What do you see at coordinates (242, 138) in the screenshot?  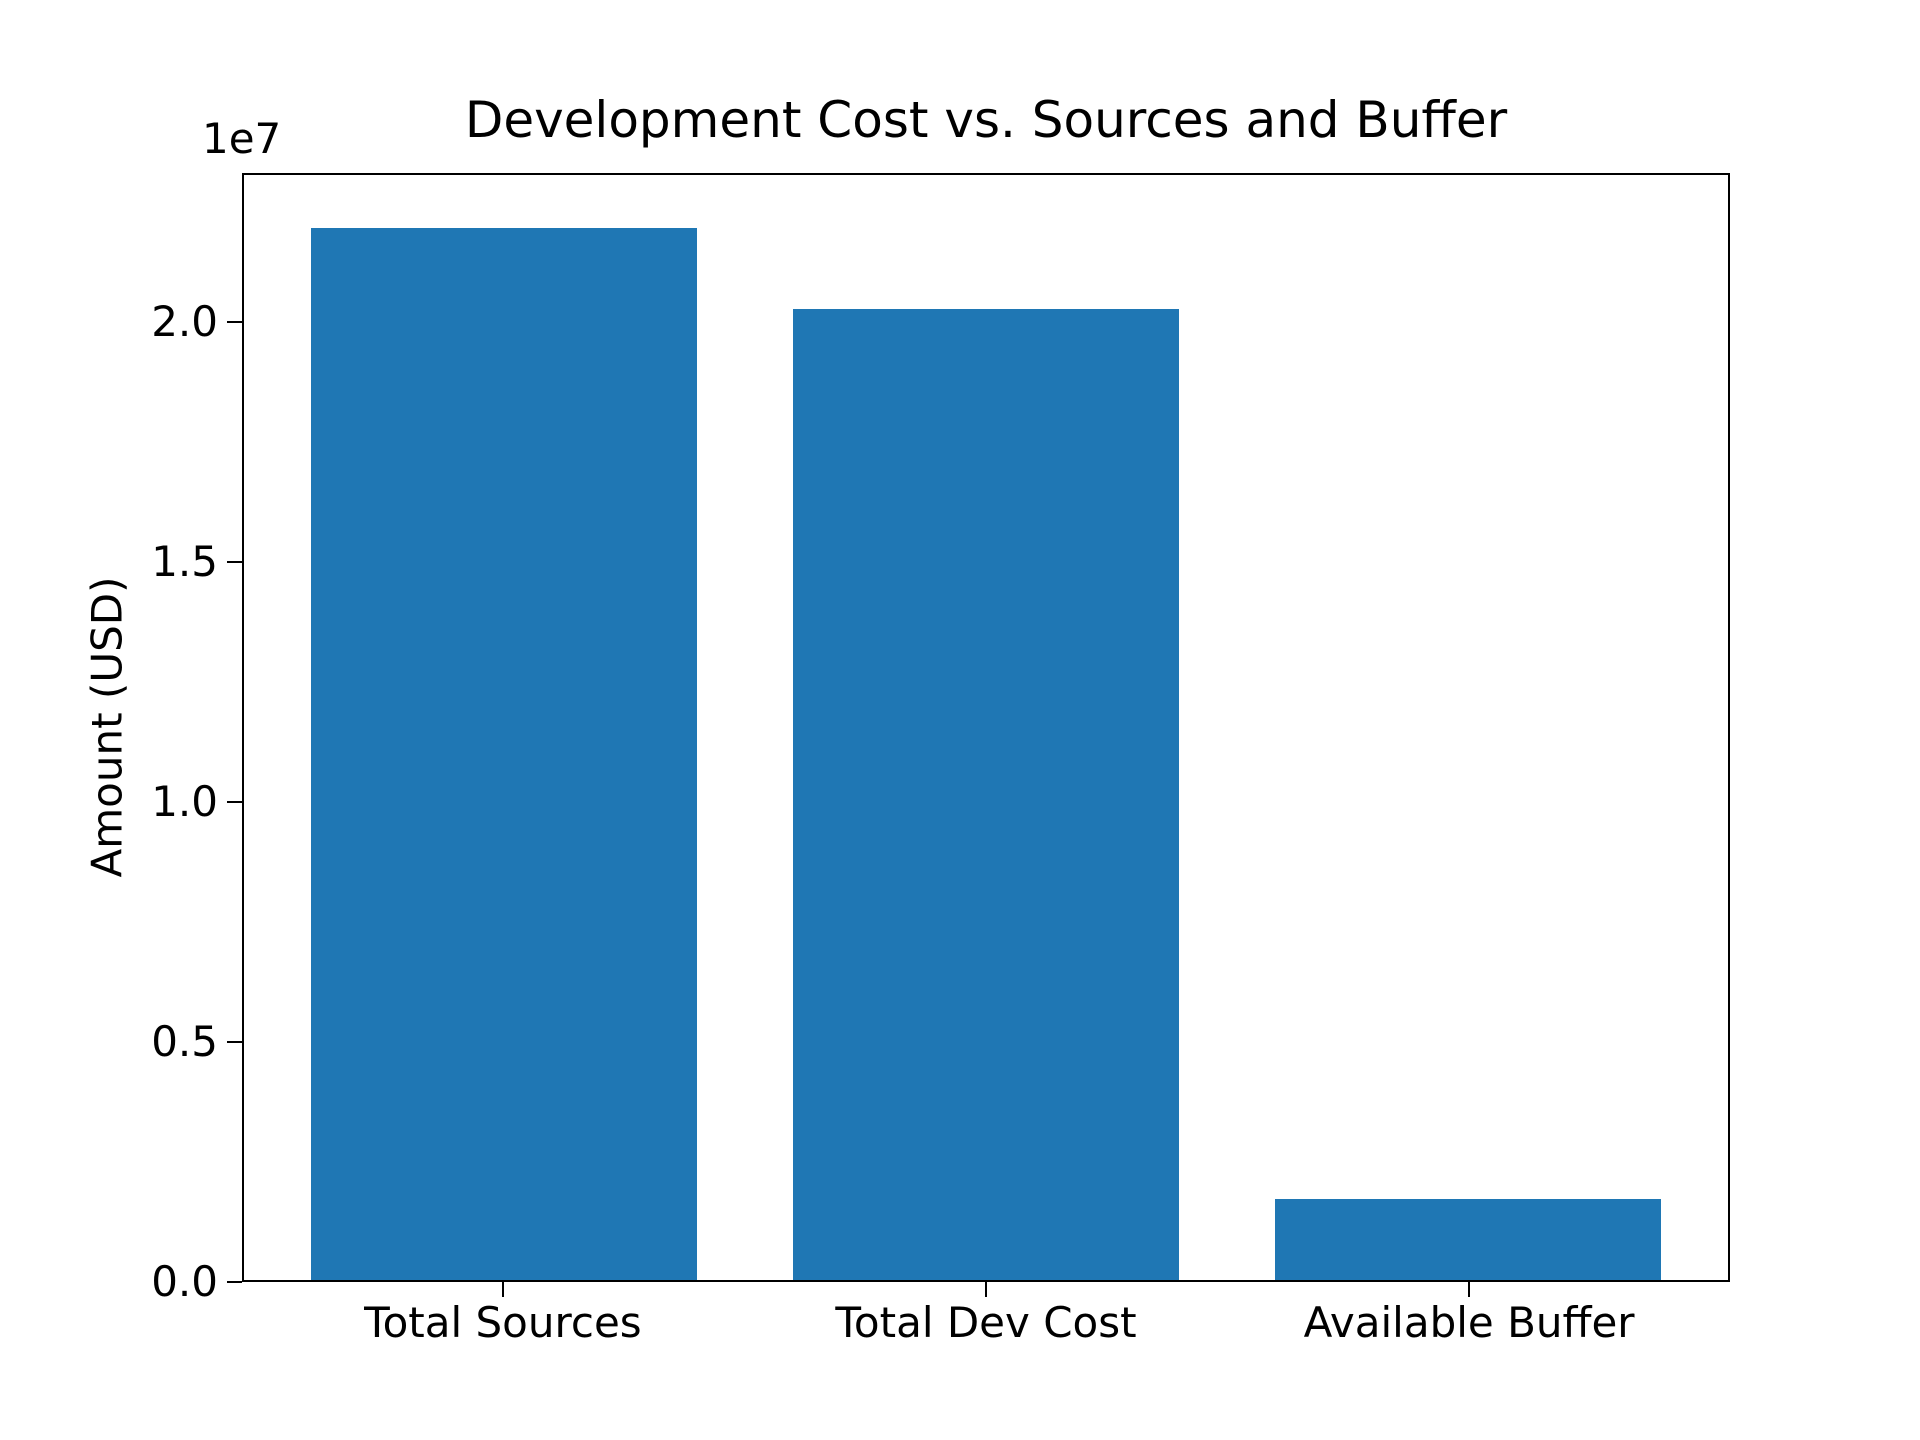 I see `y-axis-offset-text: 1e7` at bounding box center [242, 138].